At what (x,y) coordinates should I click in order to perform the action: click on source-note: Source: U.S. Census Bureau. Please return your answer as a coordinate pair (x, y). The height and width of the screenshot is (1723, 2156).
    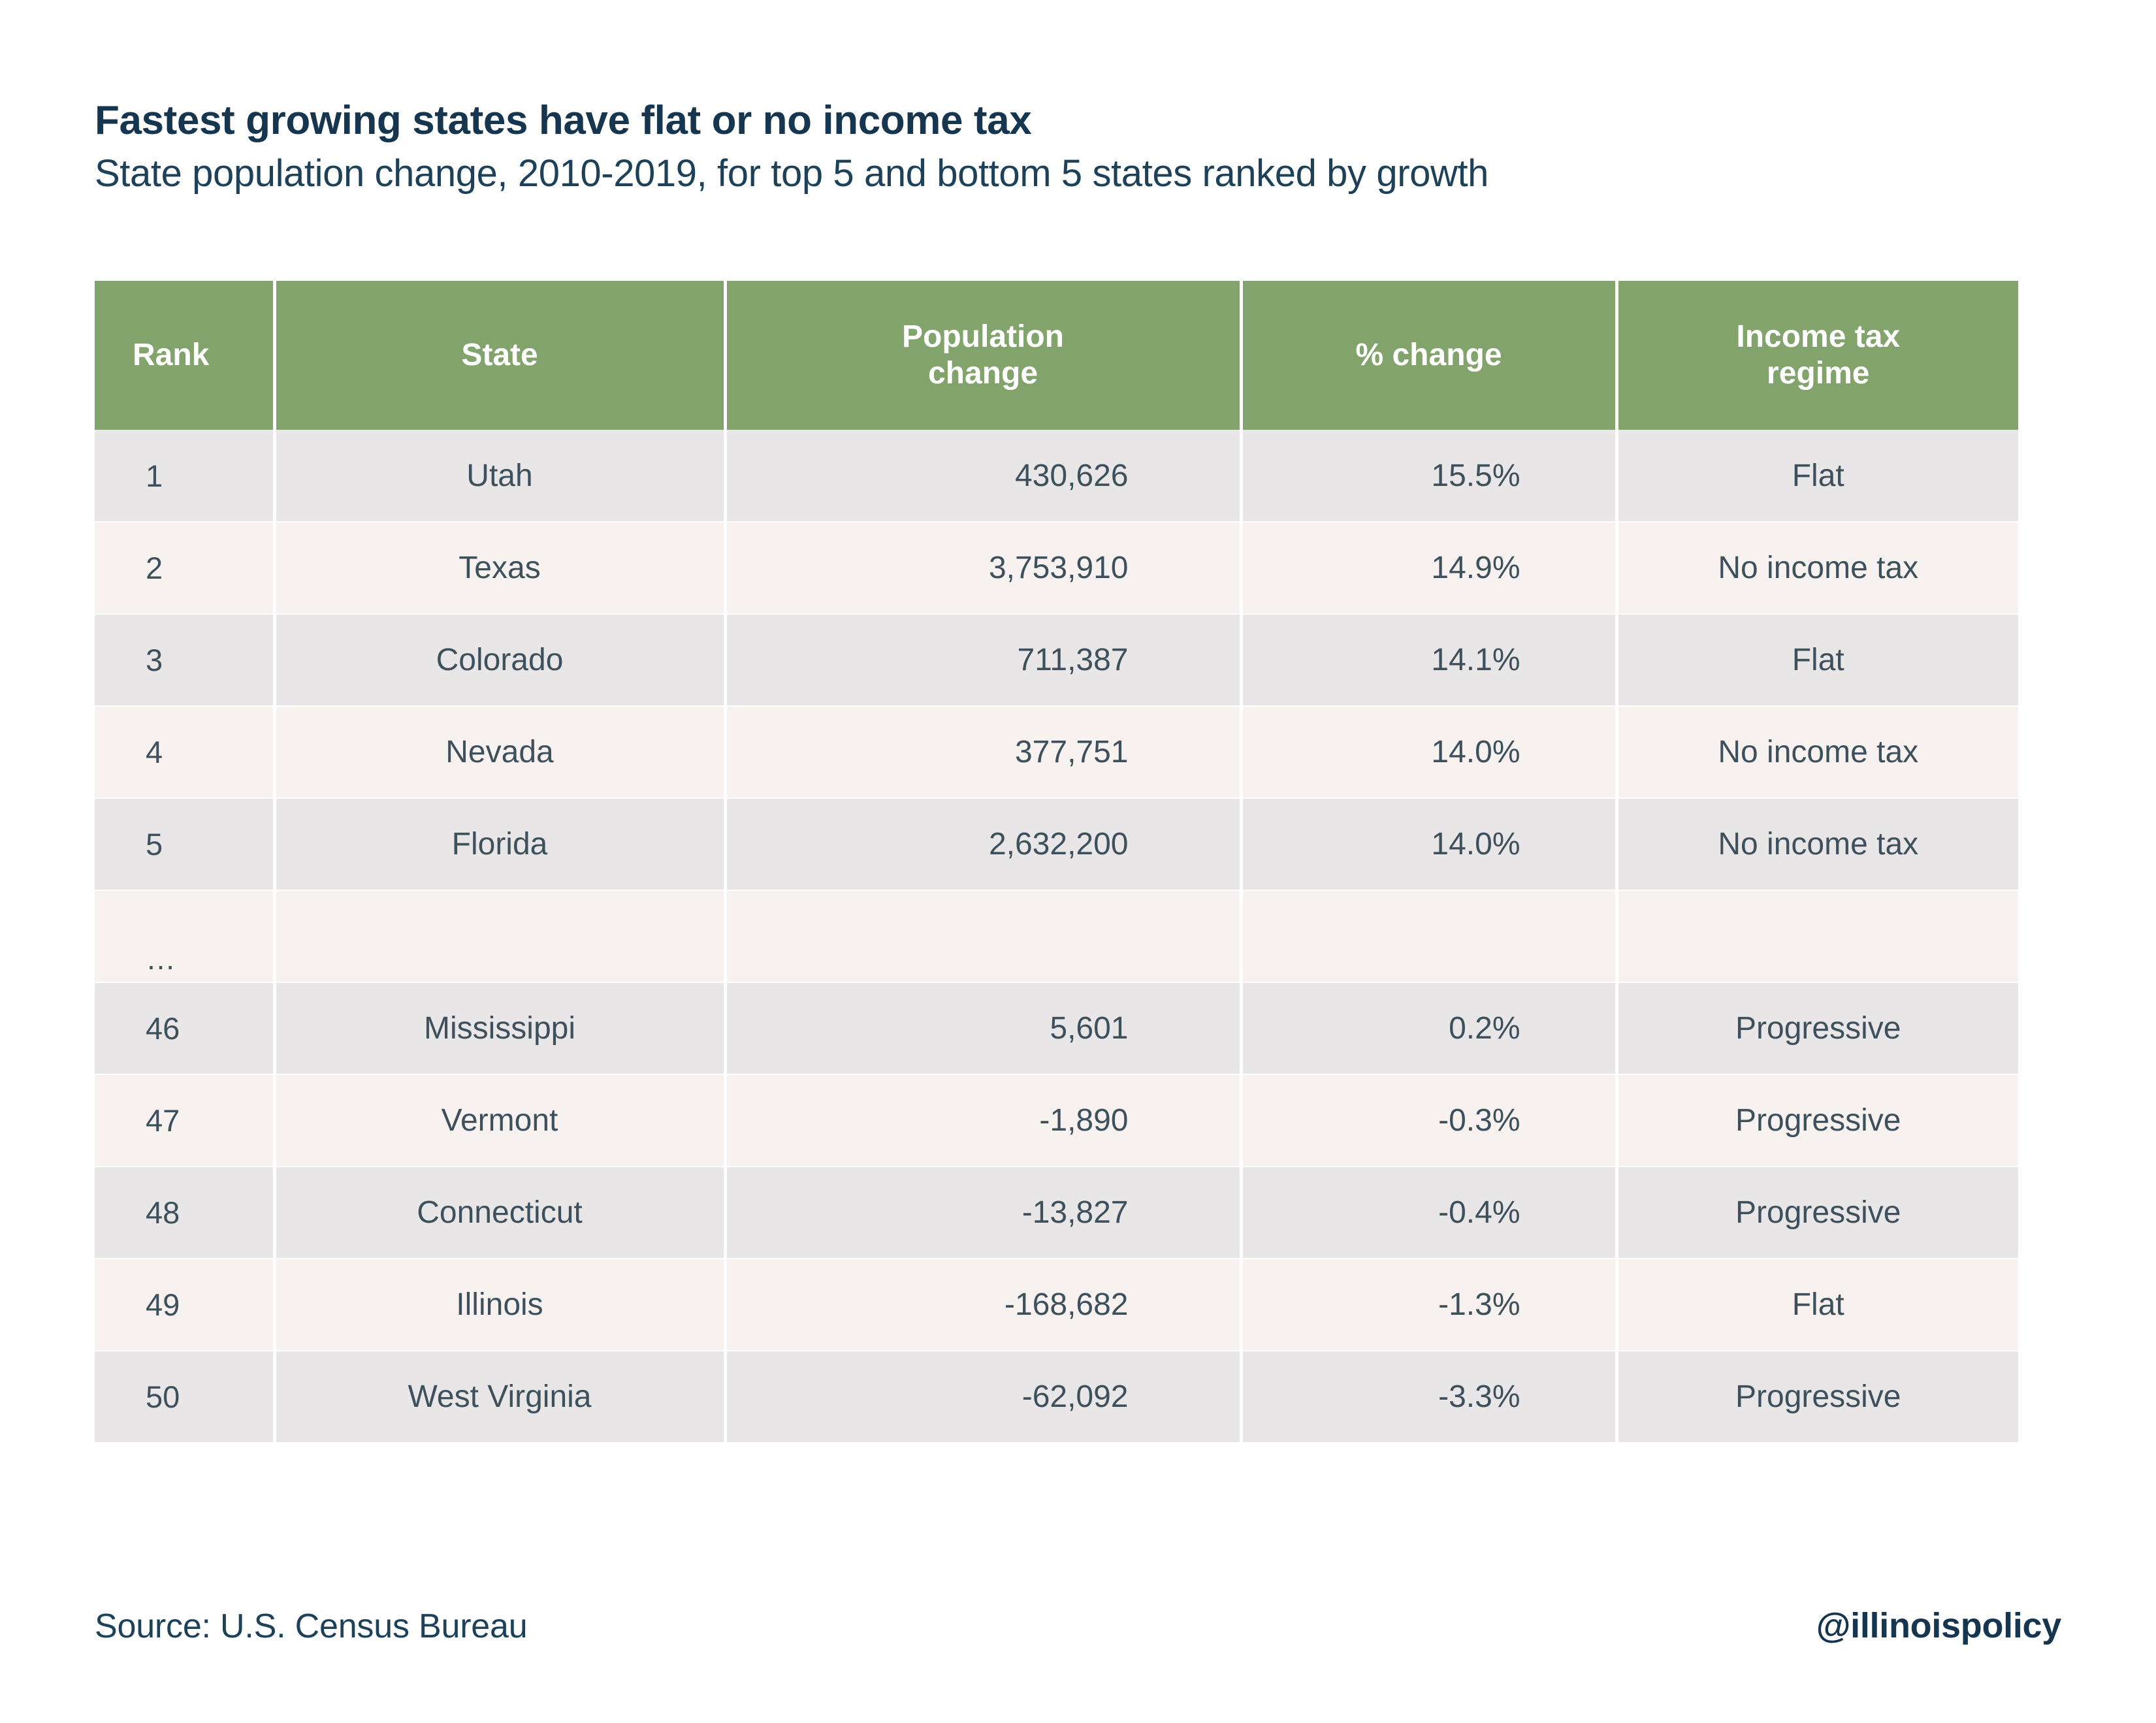
    Looking at the image, I should click on (311, 1626).